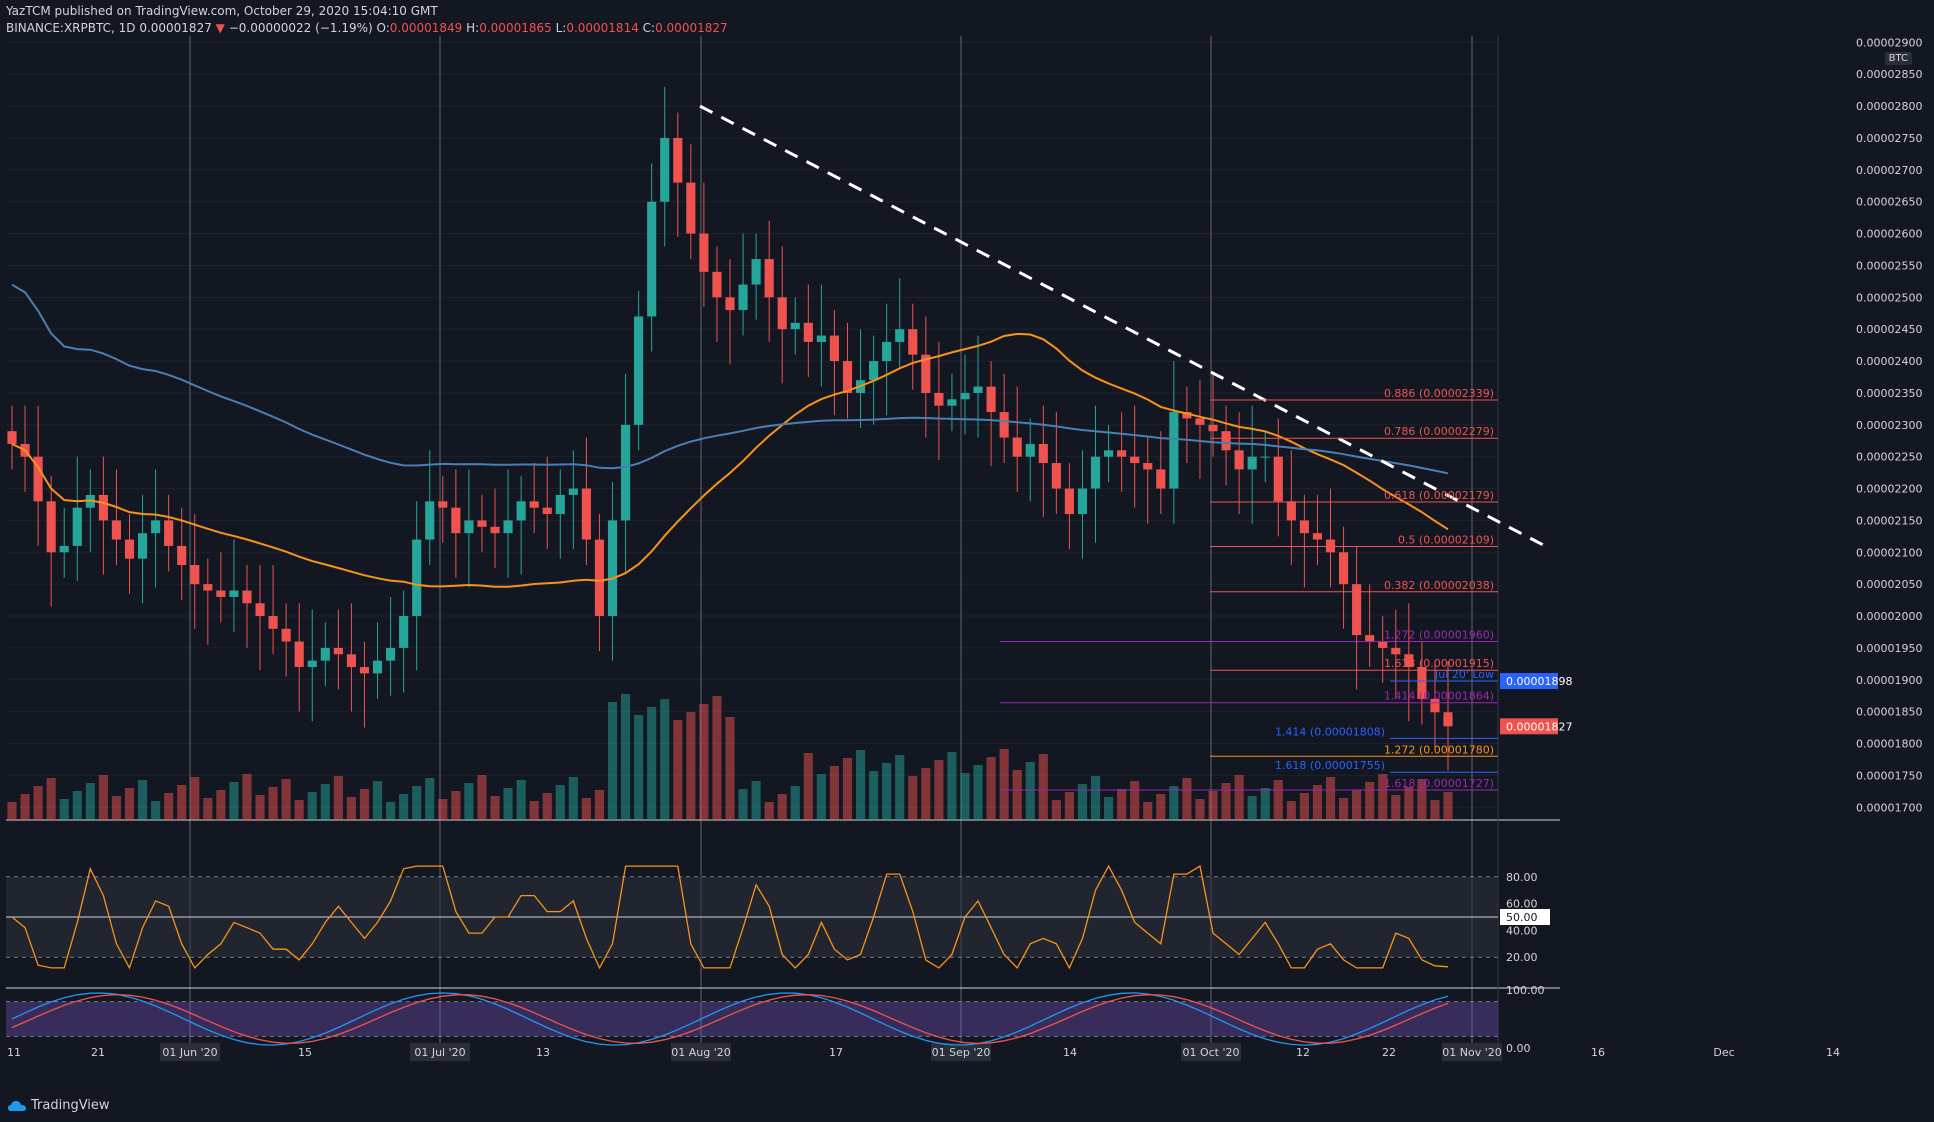  What do you see at coordinates (730, 917) in the screenshot?
I see `rsi-line` at bounding box center [730, 917].